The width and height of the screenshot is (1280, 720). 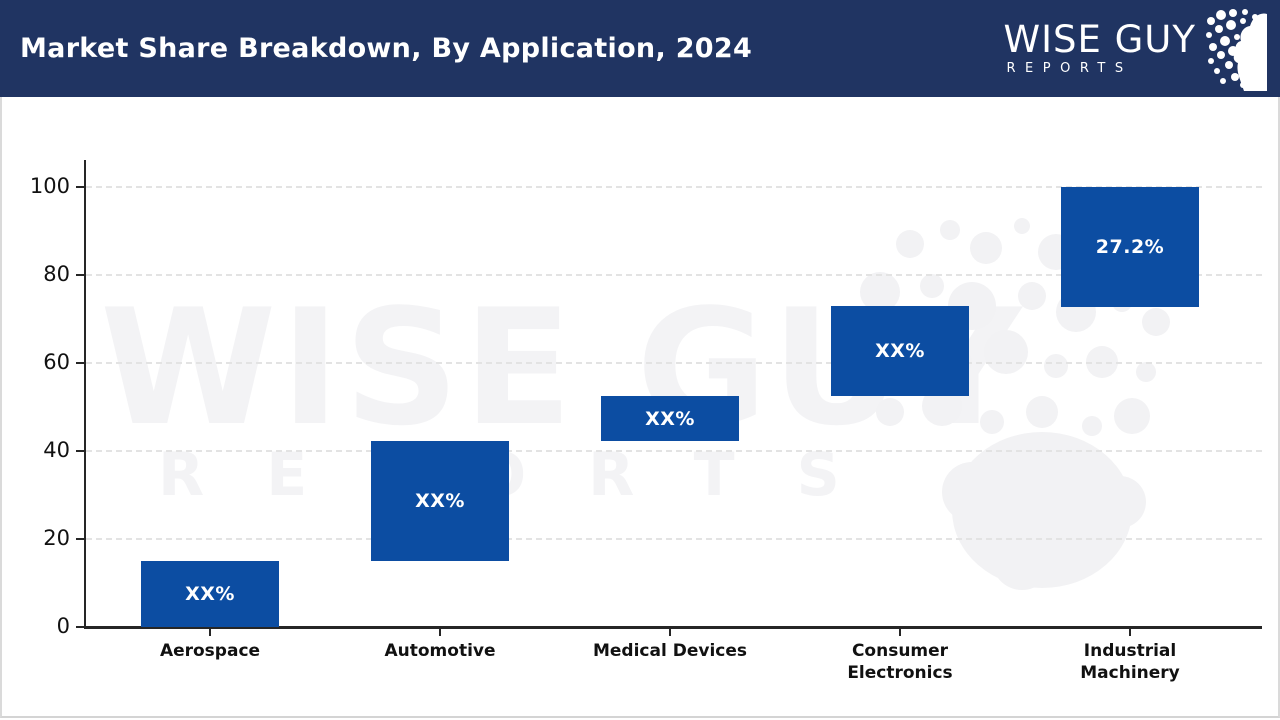 I want to click on x-label-line: Medical Devices, so click(x=669, y=651).